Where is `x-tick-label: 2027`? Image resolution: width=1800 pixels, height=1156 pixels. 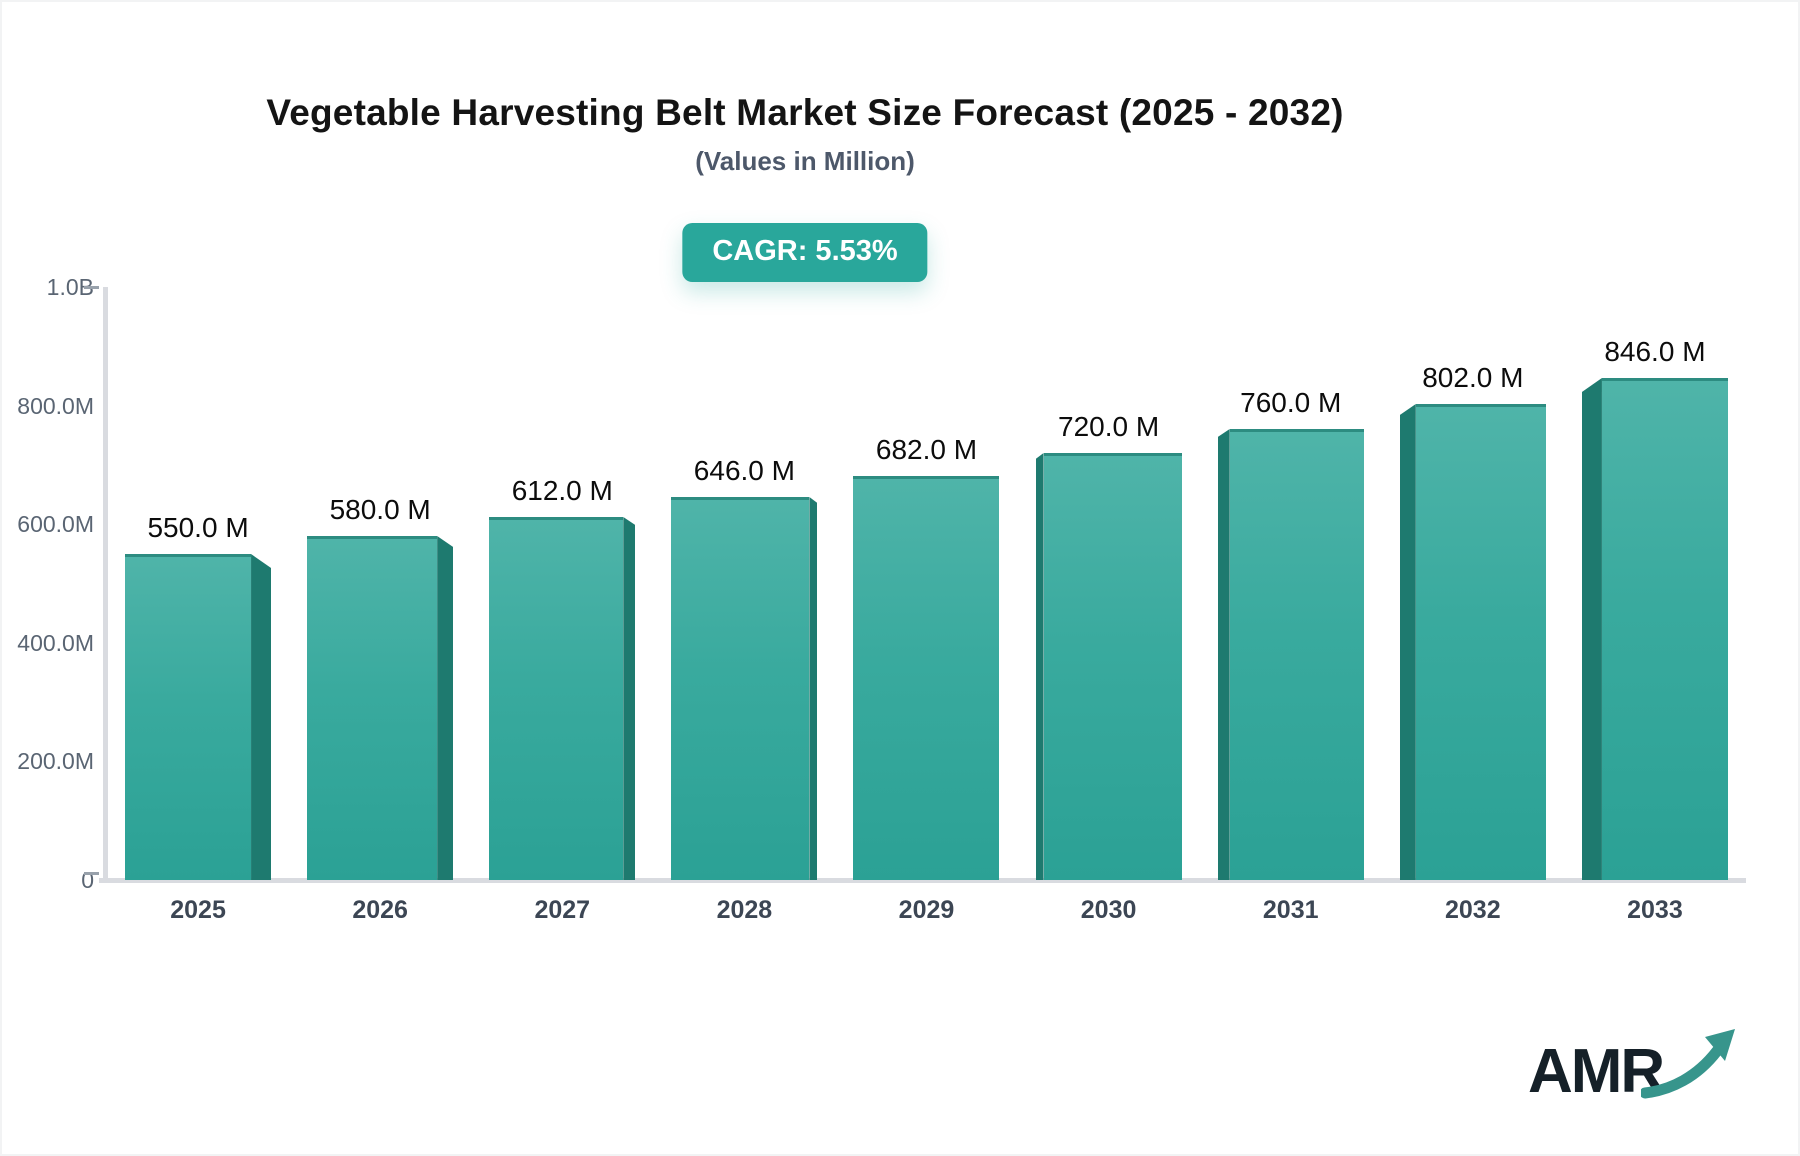 x-tick-label: 2027 is located at coordinates (562, 910).